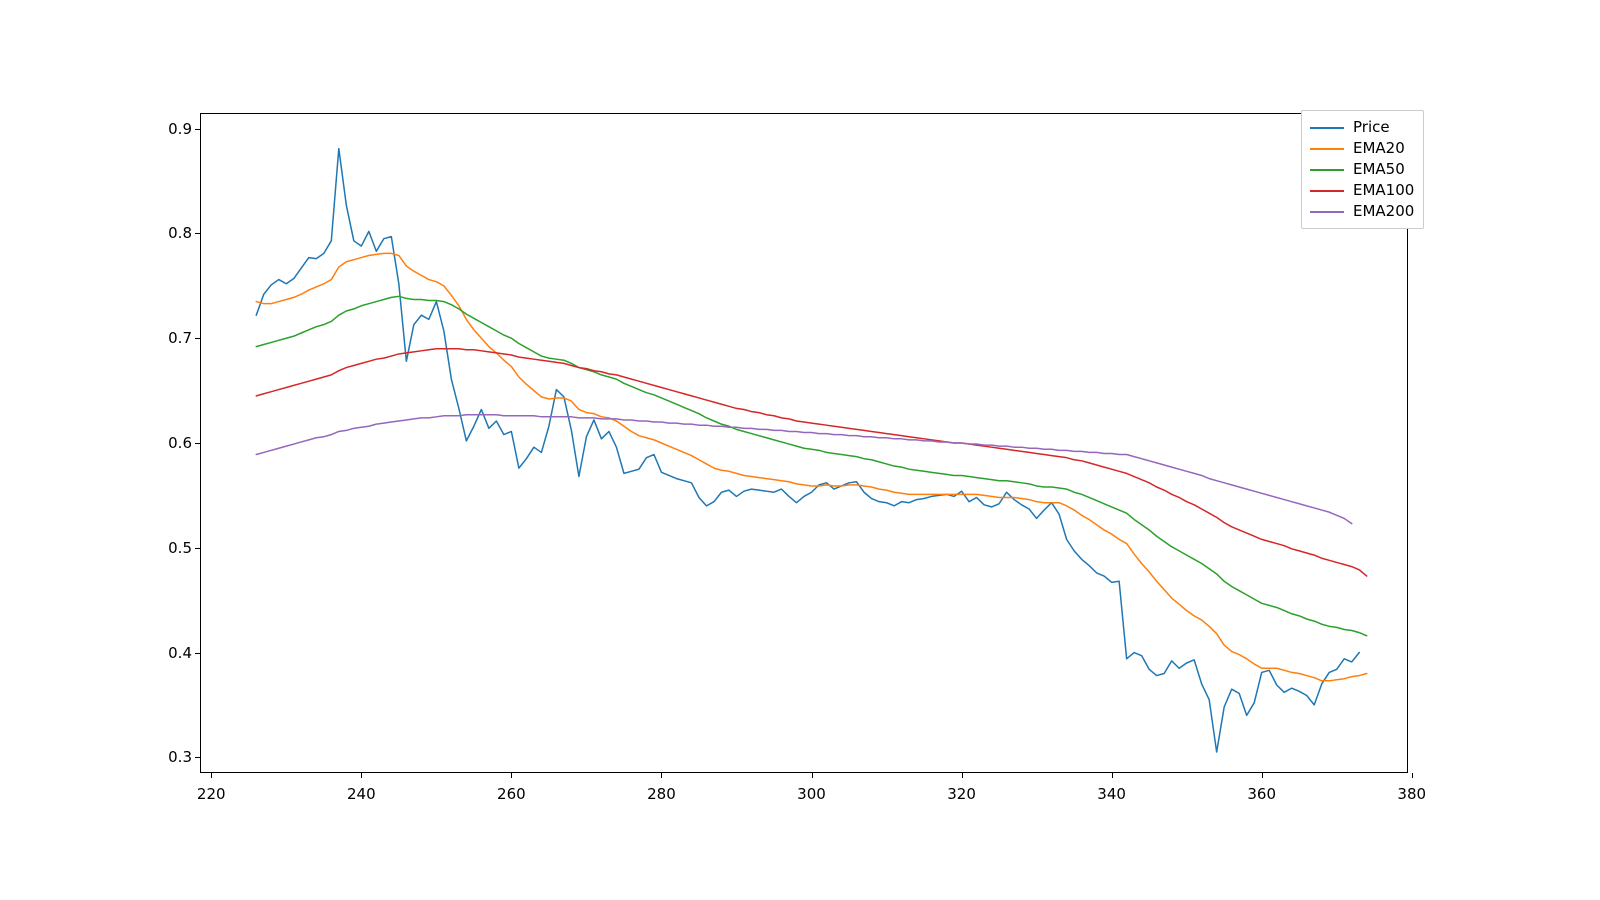  What do you see at coordinates (180, 652) in the screenshot?
I see `y-tick-label: 0.4` at bounding box center [180, 652].